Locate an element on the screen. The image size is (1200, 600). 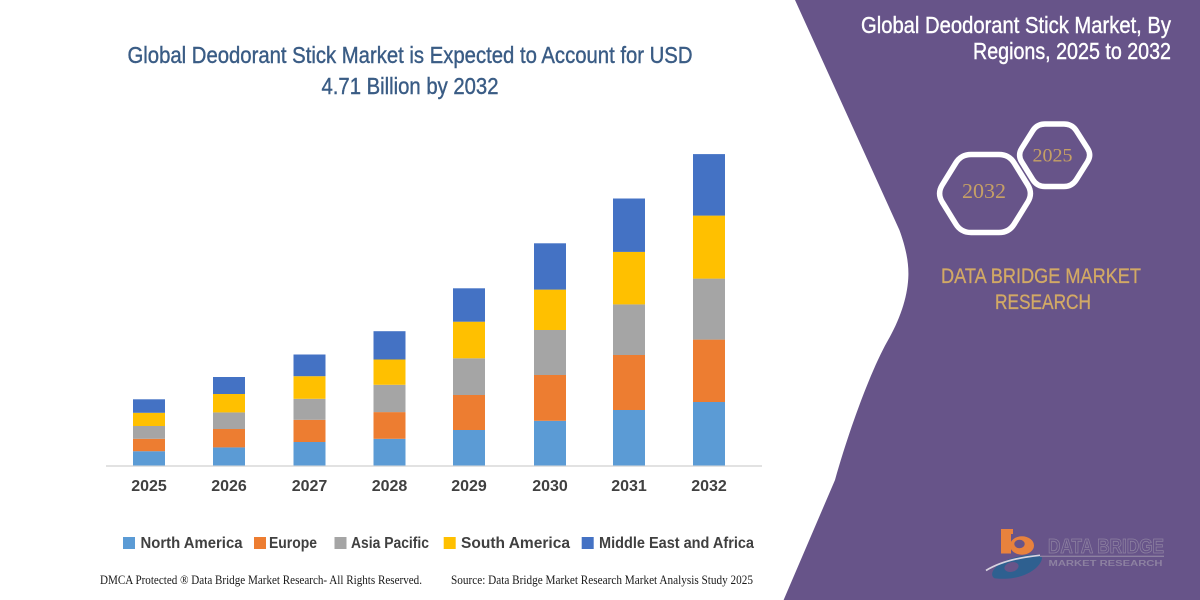
svg-text: Regions, 2025 to 2032 is located at coordinates (1072, 51).